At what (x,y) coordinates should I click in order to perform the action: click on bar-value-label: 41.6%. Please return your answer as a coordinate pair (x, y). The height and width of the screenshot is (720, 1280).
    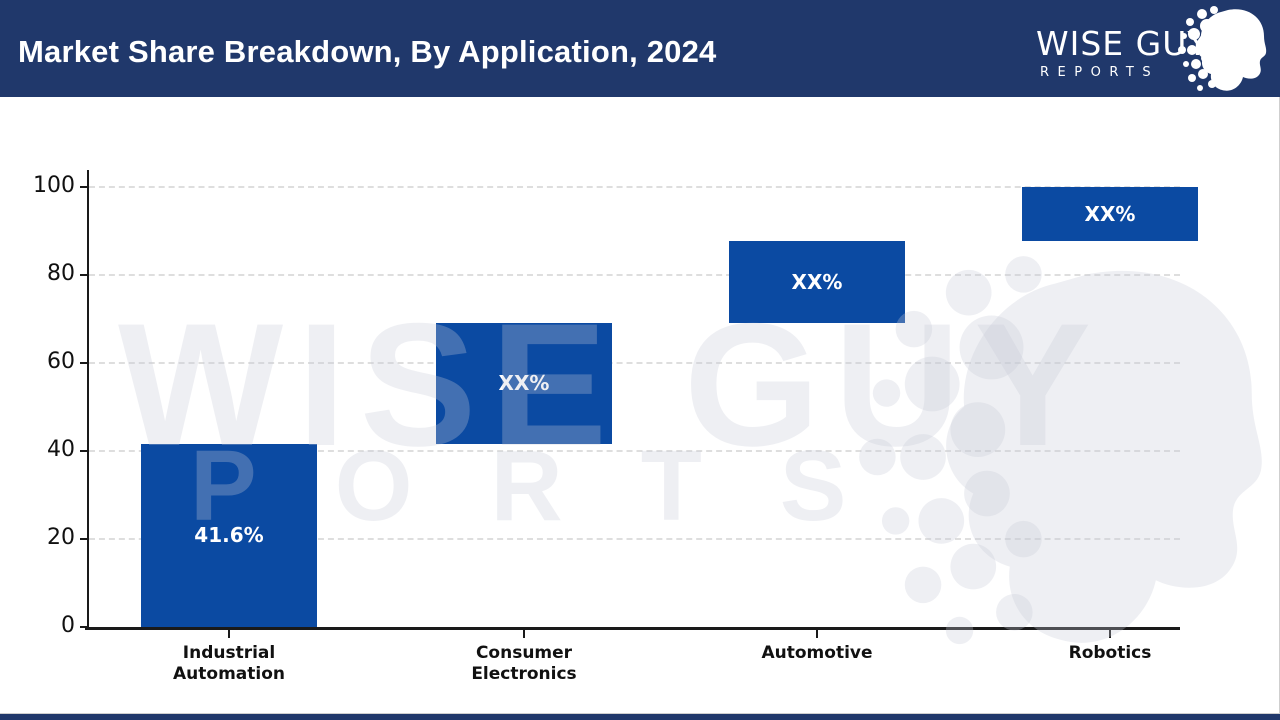
    Looking at the image, I should click on (229, 535).